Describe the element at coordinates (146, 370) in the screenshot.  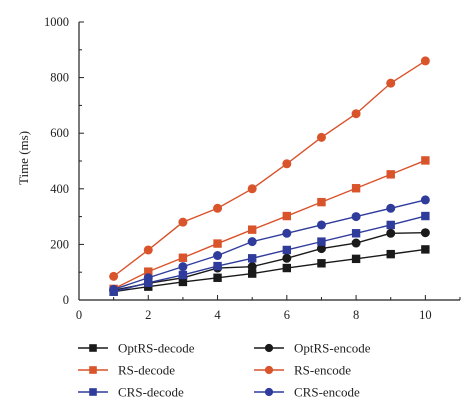
I see `legend-label: RS-decode` at that location.